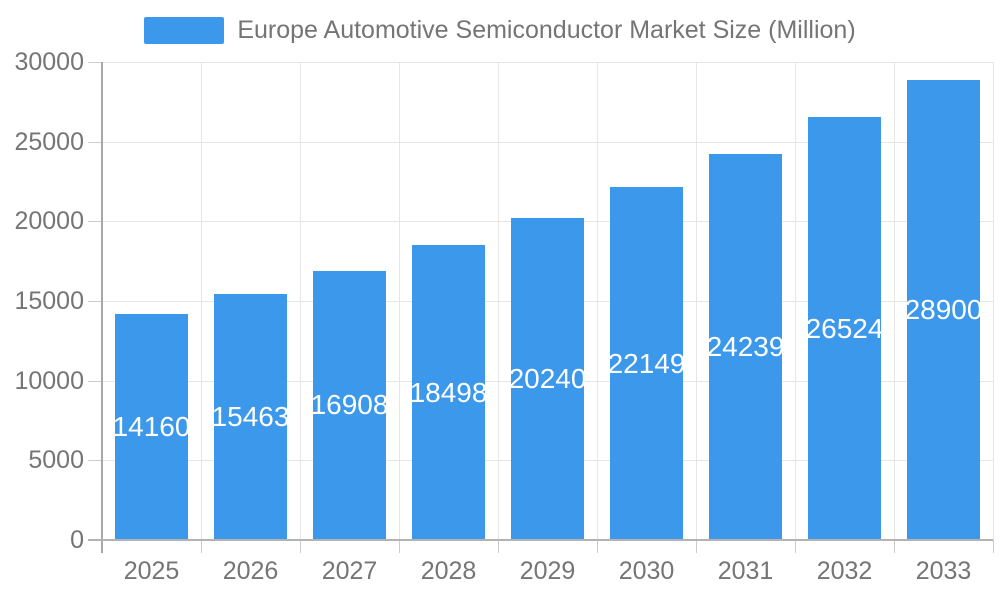 The height and width of the screenshot is (600, 1000). I want to click on y-axis-label: 20000, so click(49, 221).